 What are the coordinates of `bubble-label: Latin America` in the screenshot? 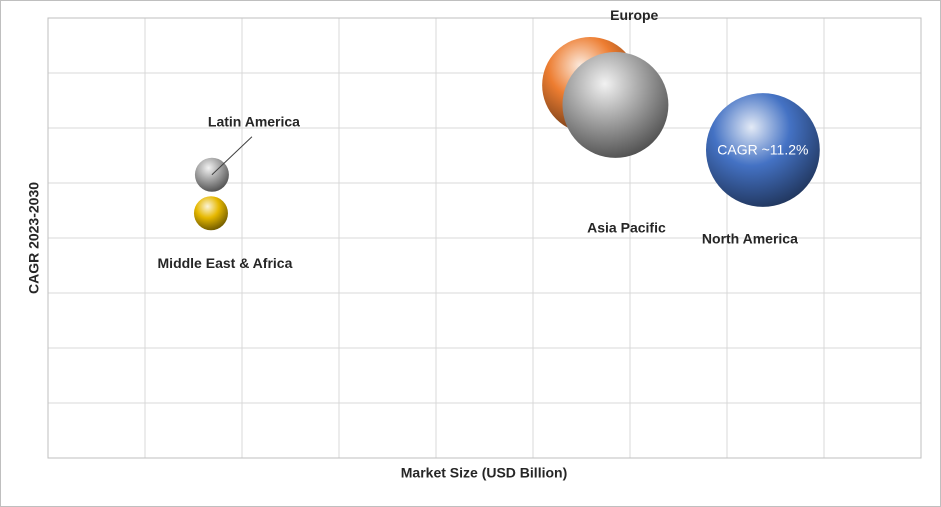 It's located at (254, 121).